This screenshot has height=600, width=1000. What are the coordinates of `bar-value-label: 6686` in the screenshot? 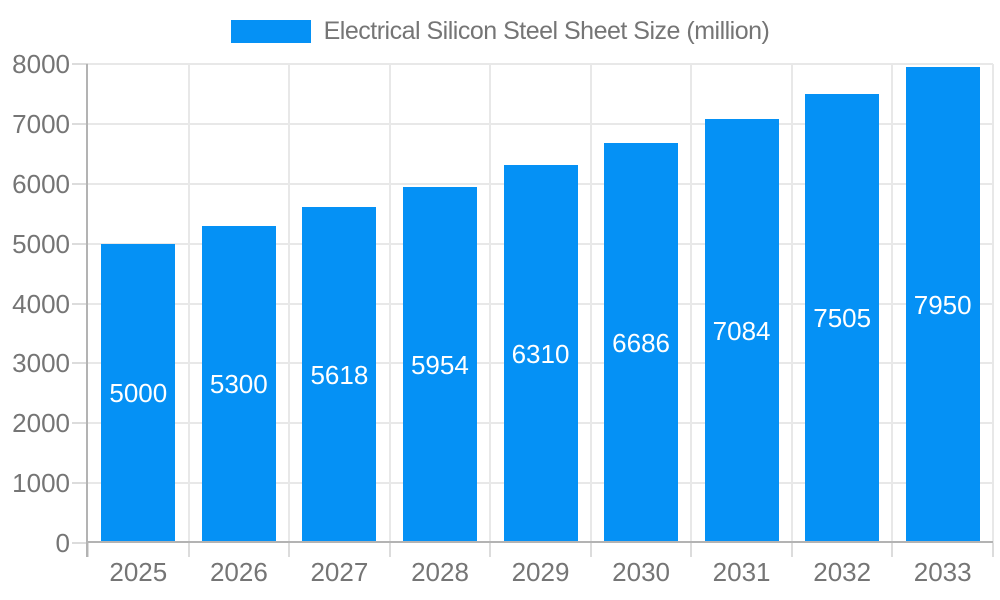 It's located at (641, 342).